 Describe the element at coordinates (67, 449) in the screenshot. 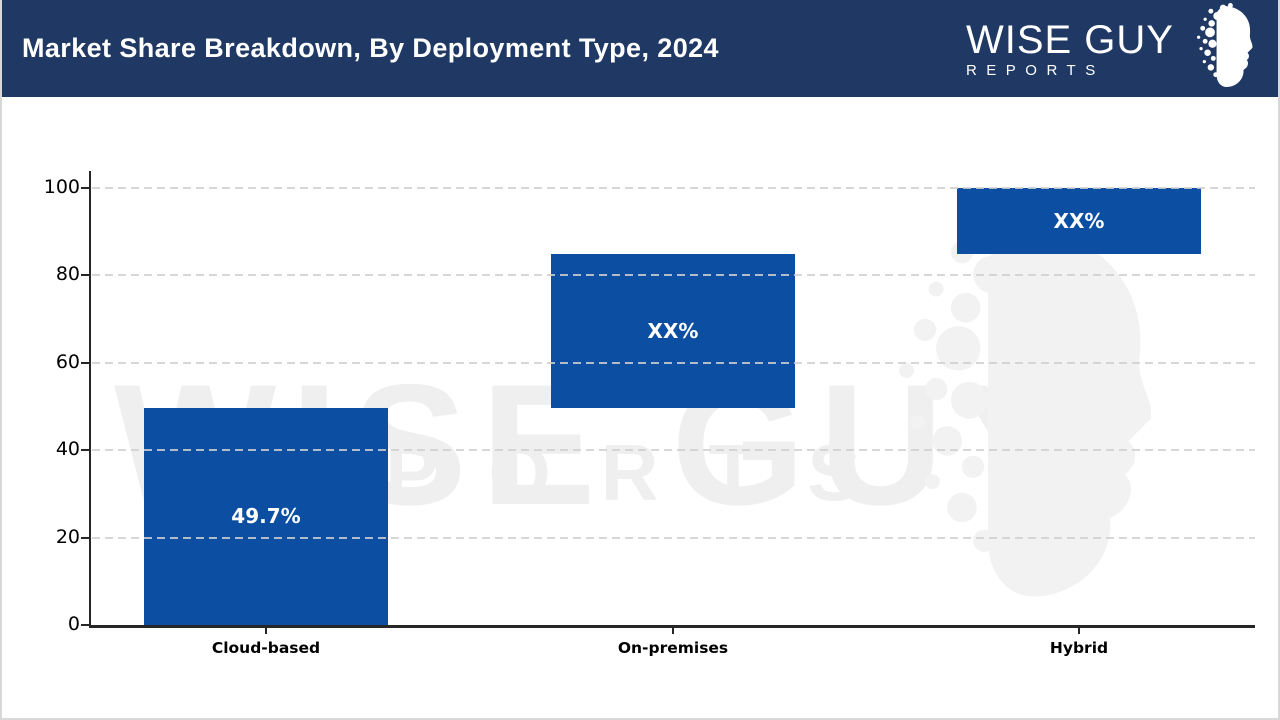

I see `y-tick-label: 40` at that location.